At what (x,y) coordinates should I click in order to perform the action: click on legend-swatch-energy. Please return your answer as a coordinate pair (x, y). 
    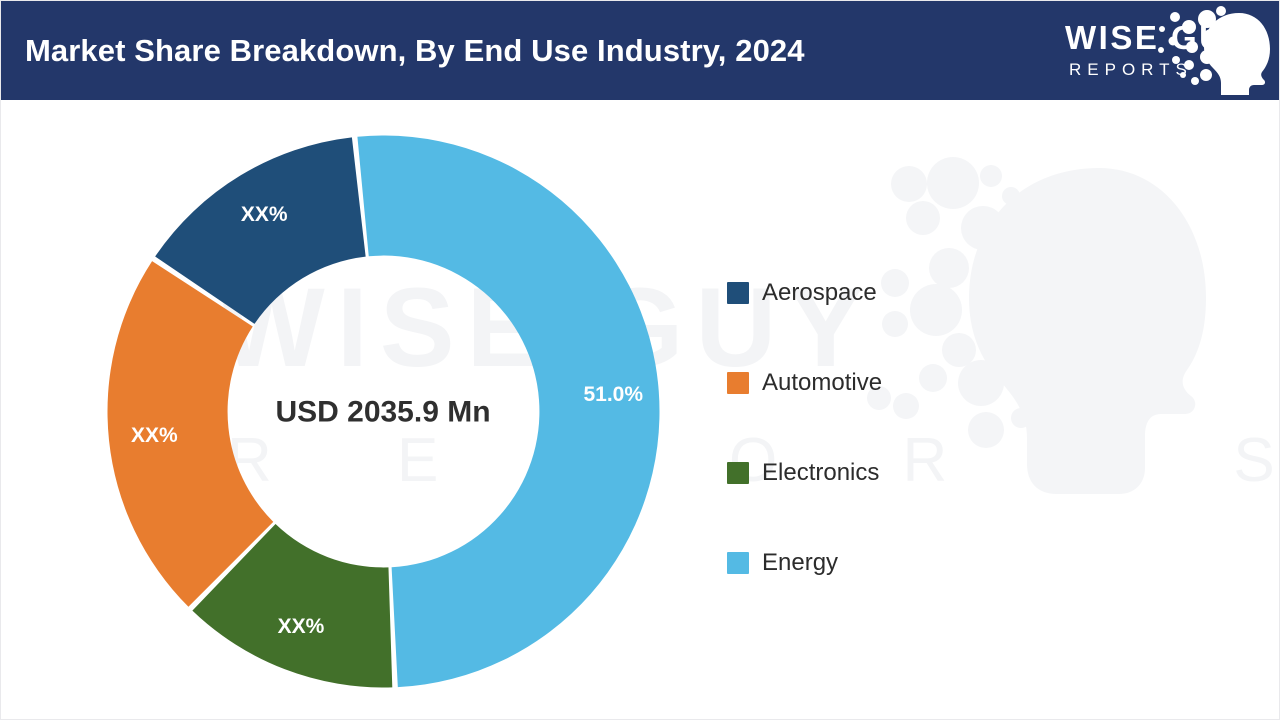
    Looking at the image, I should click on (738, 563).